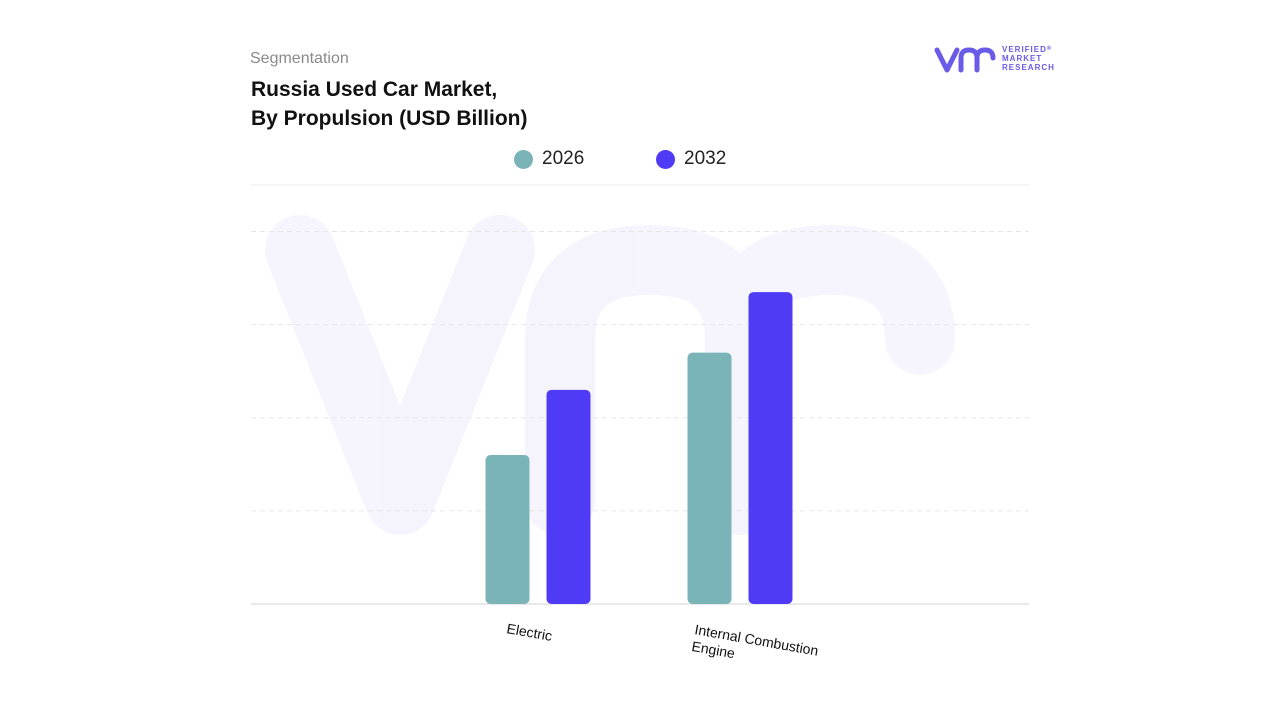 This screenshot has height=720, width=1280. What do you see at coordinates (709, 478) in the screenshot?
I see `bar-2026-internal-combustion-engine` at bounding box center [709, 478].